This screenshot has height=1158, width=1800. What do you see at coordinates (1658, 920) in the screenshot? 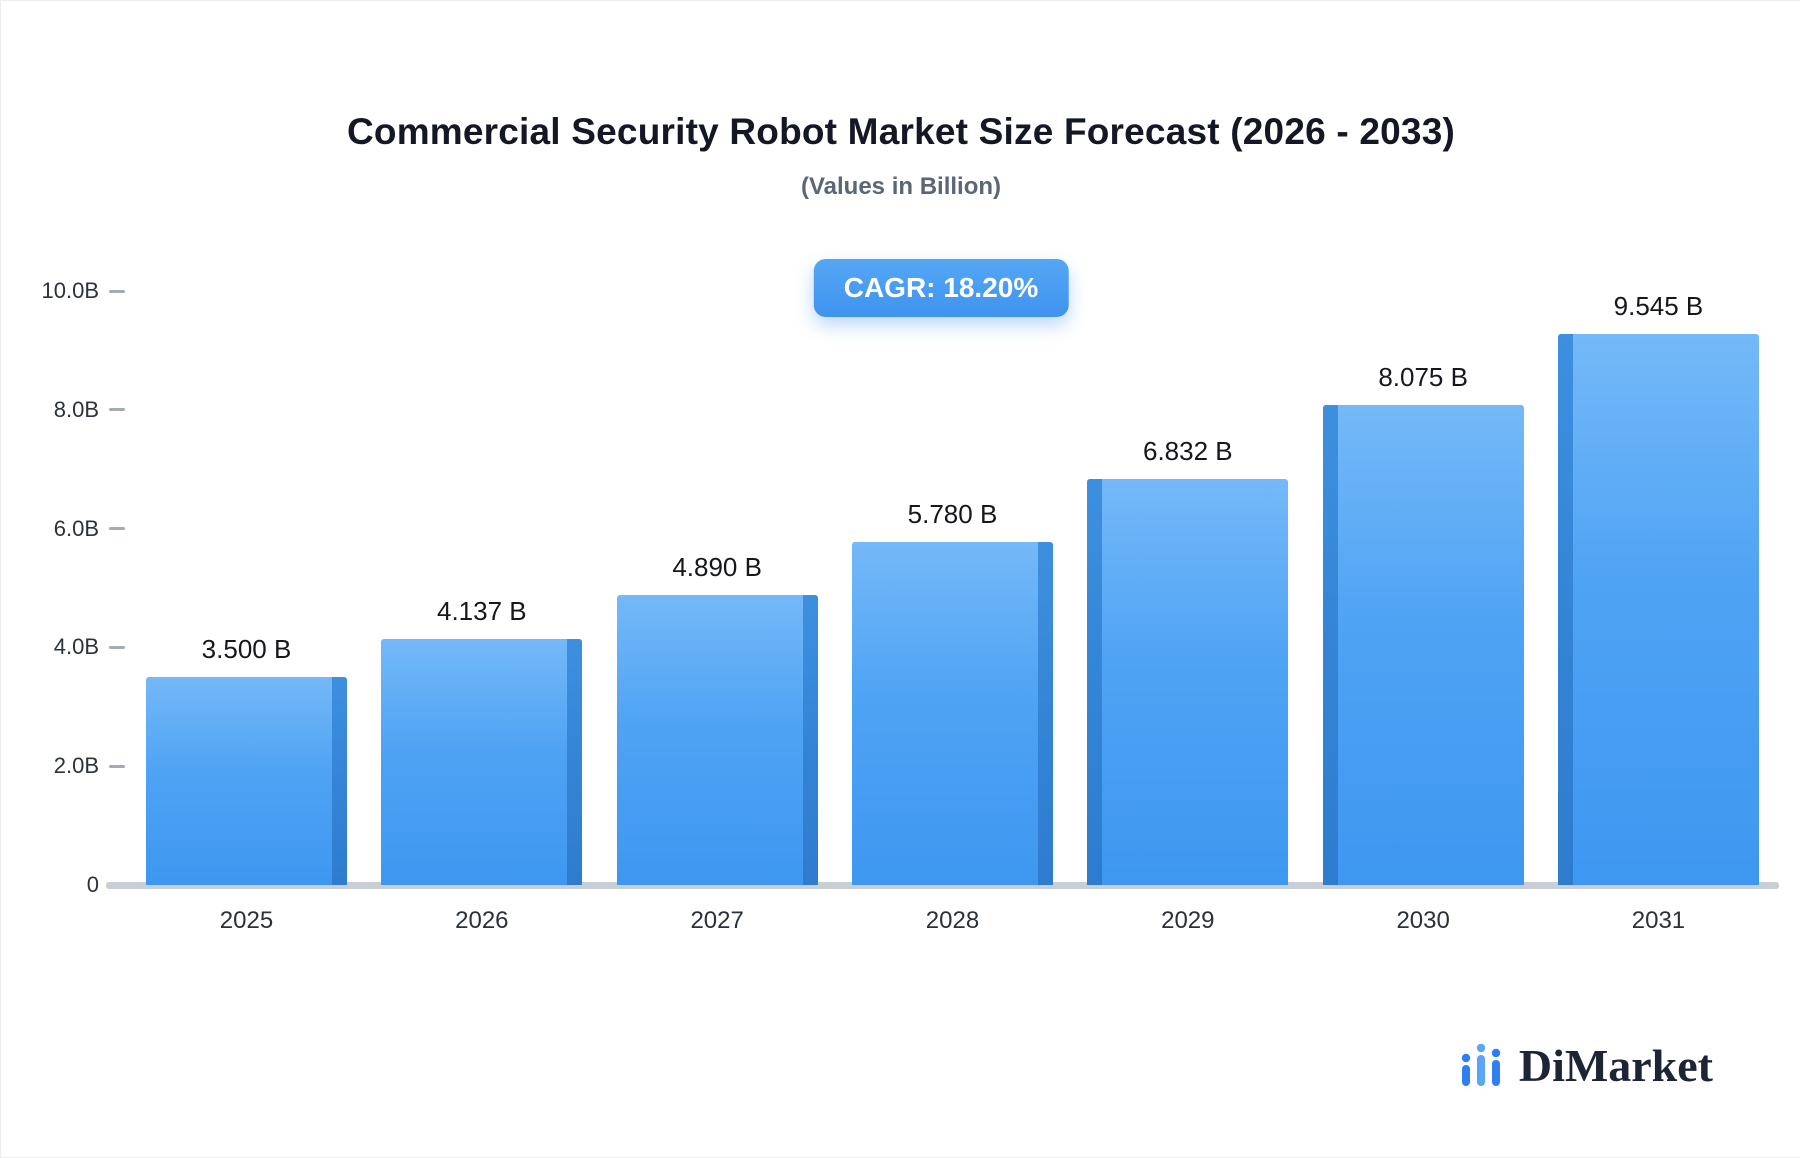
I see `x-axis-label: 2031` at bounding box center [1658, 920].